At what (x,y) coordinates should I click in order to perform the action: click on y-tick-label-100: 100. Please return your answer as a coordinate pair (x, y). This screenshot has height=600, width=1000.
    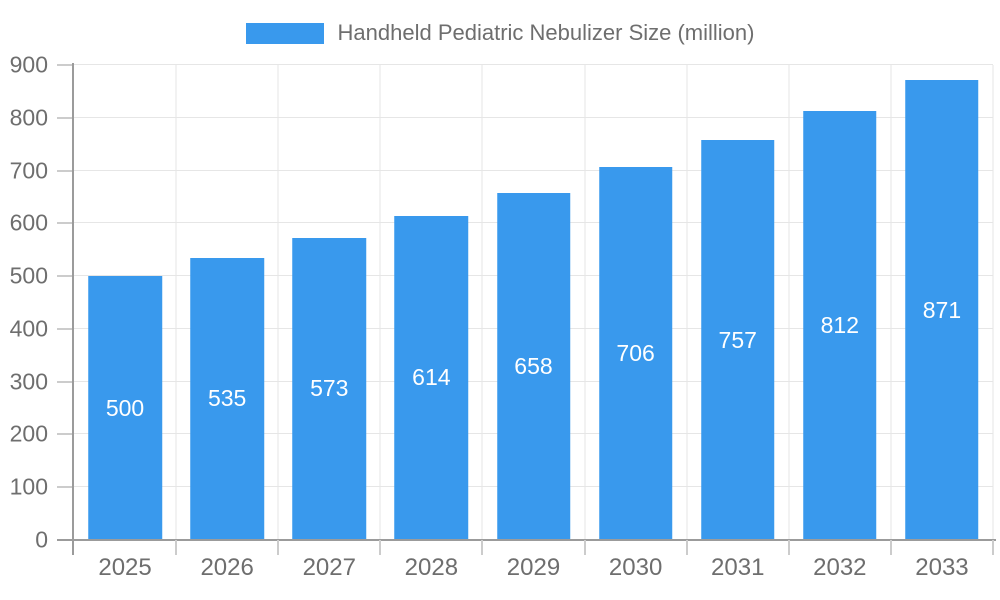
    Looking at the image, I should click on (28, 486).